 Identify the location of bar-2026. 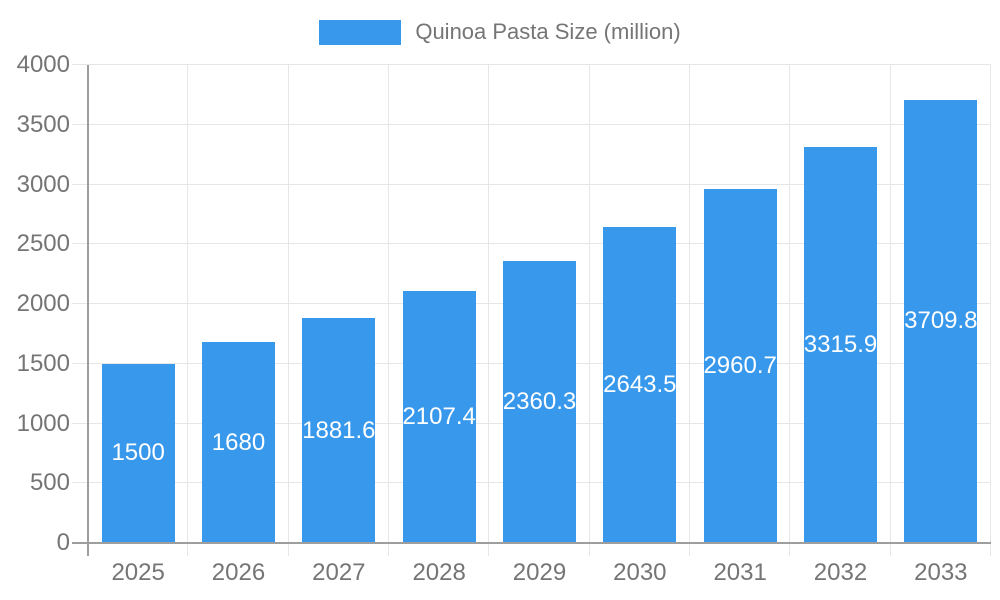
(238, 442).